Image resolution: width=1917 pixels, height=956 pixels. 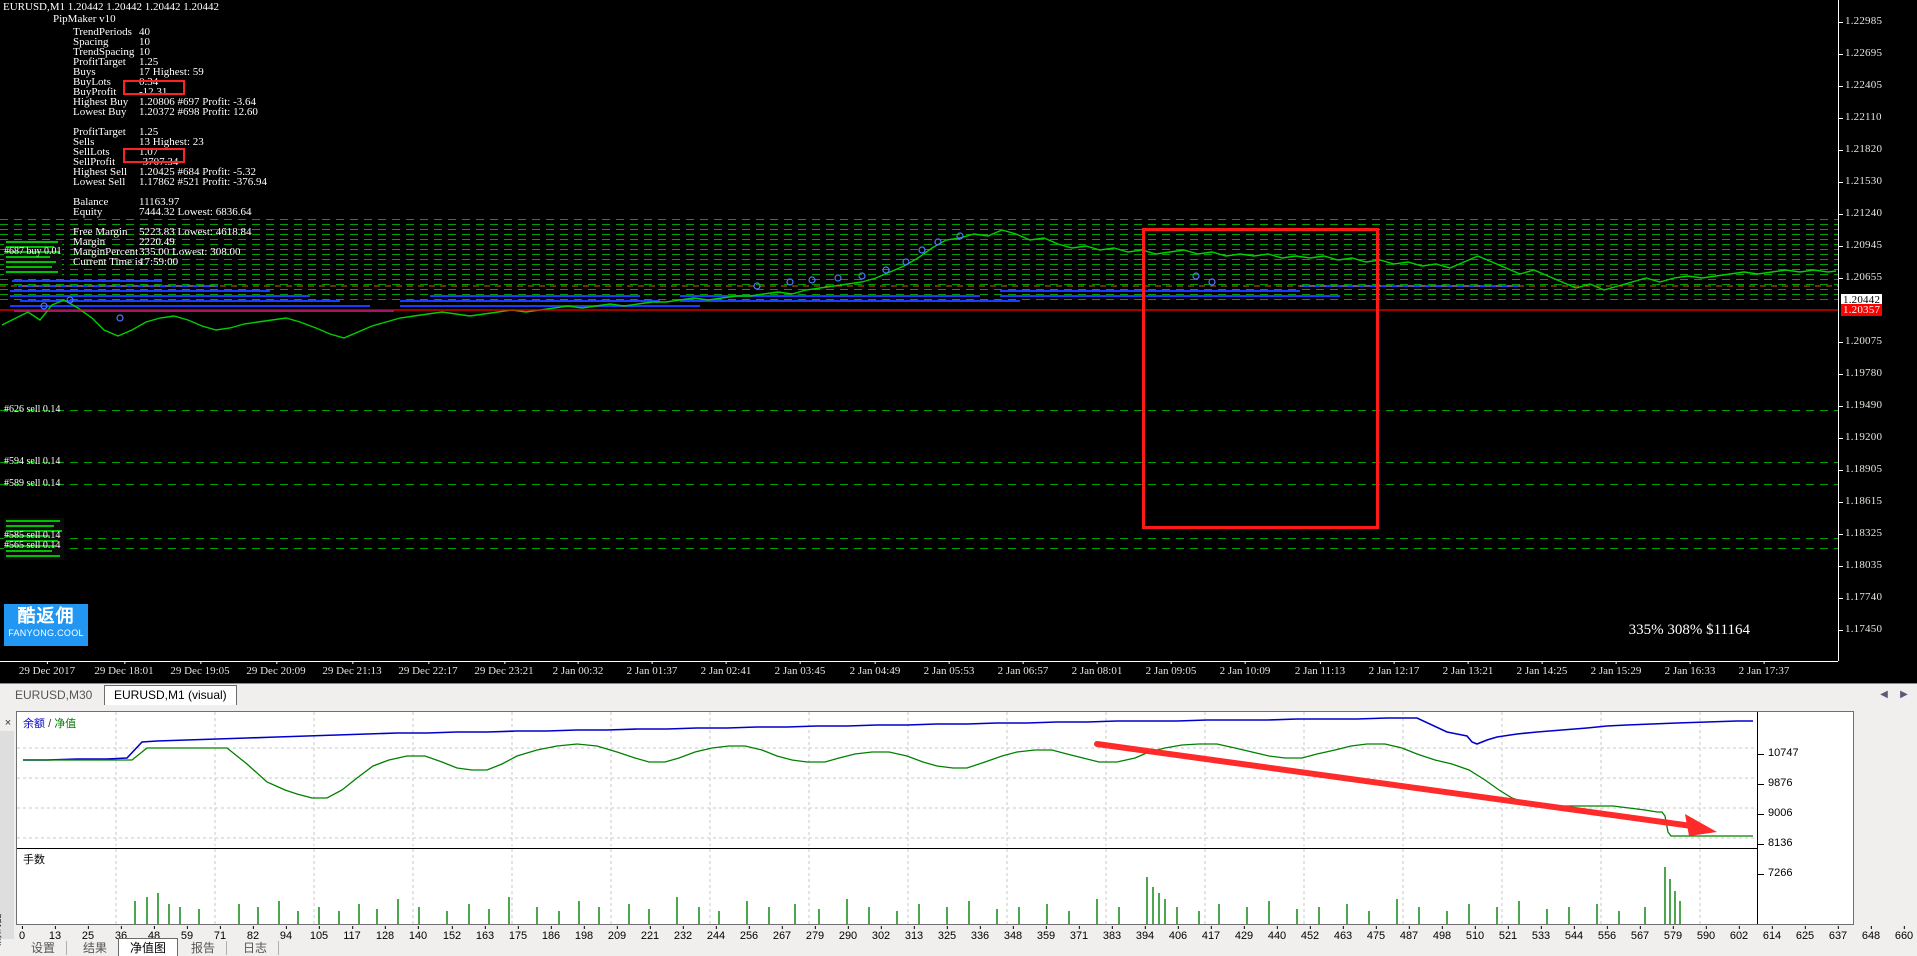 I want to click on param-profittarget-sell: ProfitTarget 1.25, so click(x=146, y=132).